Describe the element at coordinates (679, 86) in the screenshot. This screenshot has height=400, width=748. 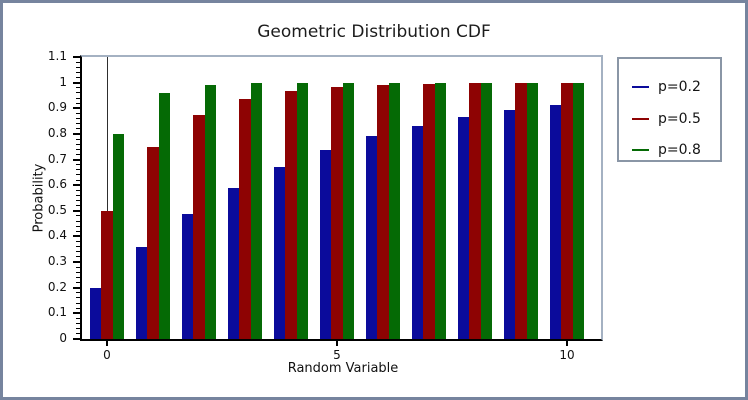
I see `legend-label: p=0.2` at that location.